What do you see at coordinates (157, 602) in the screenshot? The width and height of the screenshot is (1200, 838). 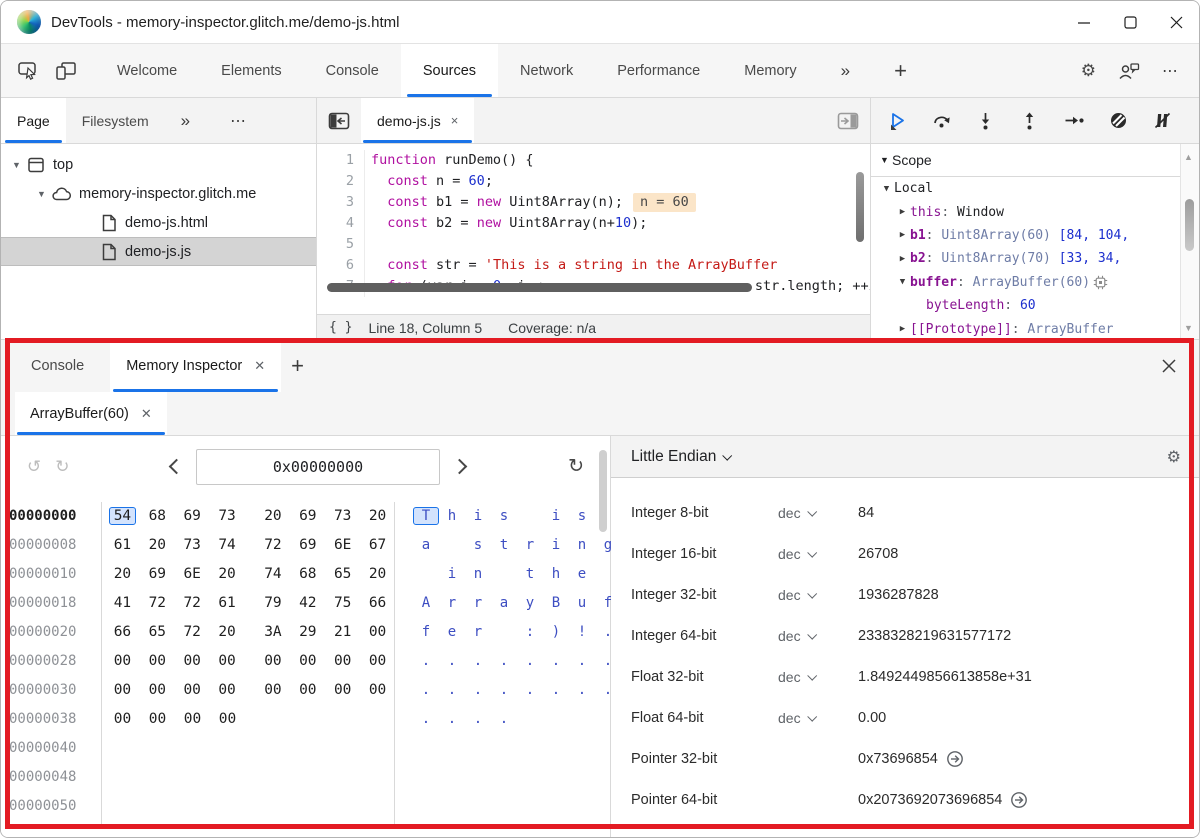 I see `memory-byte: 72` at bounding box center [157, 602].